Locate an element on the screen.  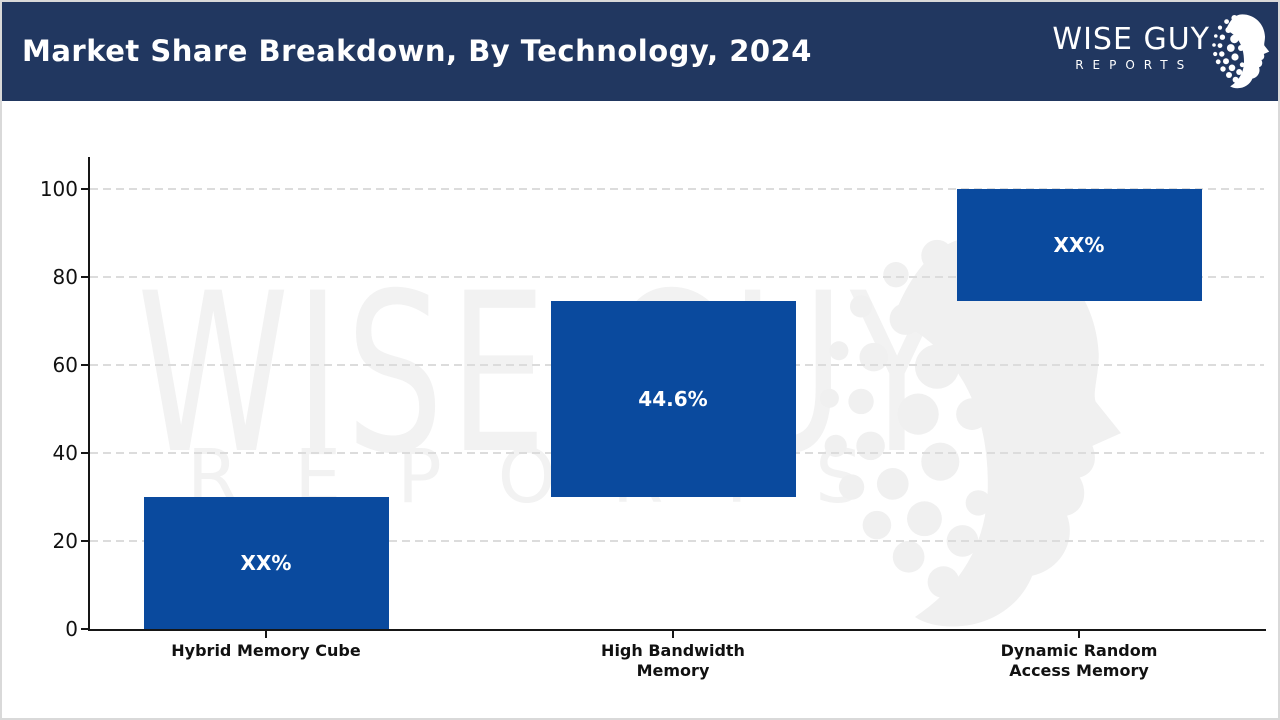
logo-wordmark: WISE GUY is located at coordinates (1131, 39).